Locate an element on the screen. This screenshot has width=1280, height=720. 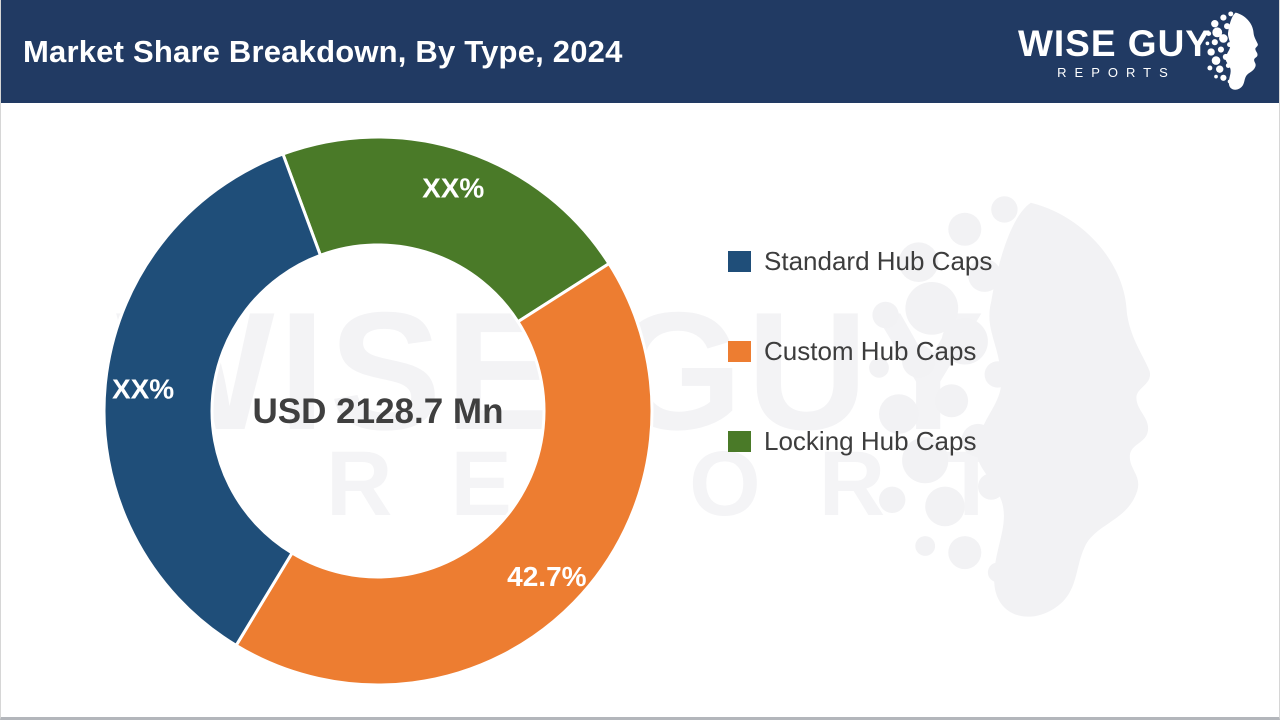
donut-center-label: USD 2128.7 Mn is located at coordinates (378, 411).